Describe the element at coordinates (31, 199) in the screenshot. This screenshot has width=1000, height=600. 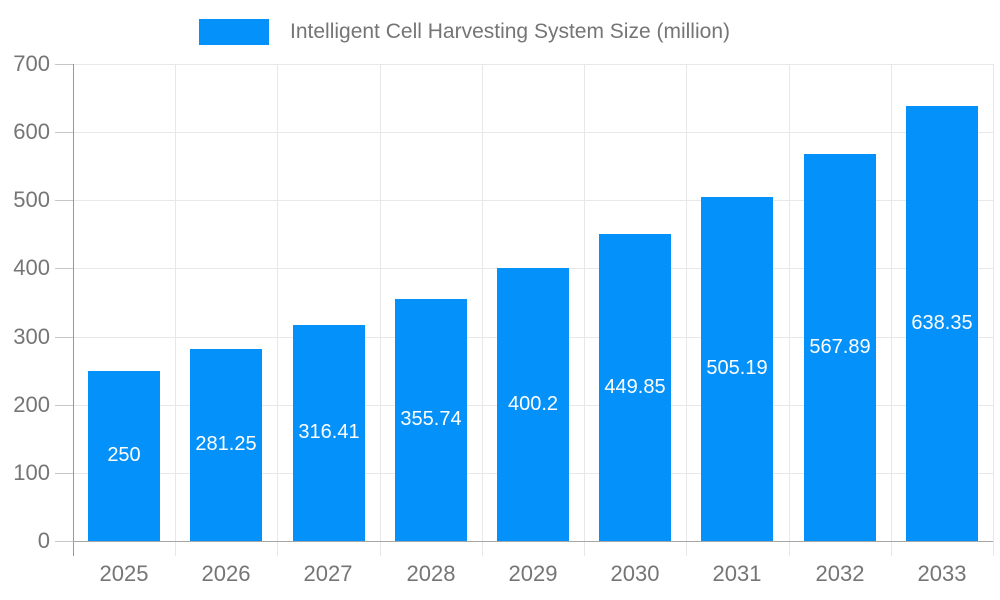
I see `y-axis-tick-label: 500` at that location.